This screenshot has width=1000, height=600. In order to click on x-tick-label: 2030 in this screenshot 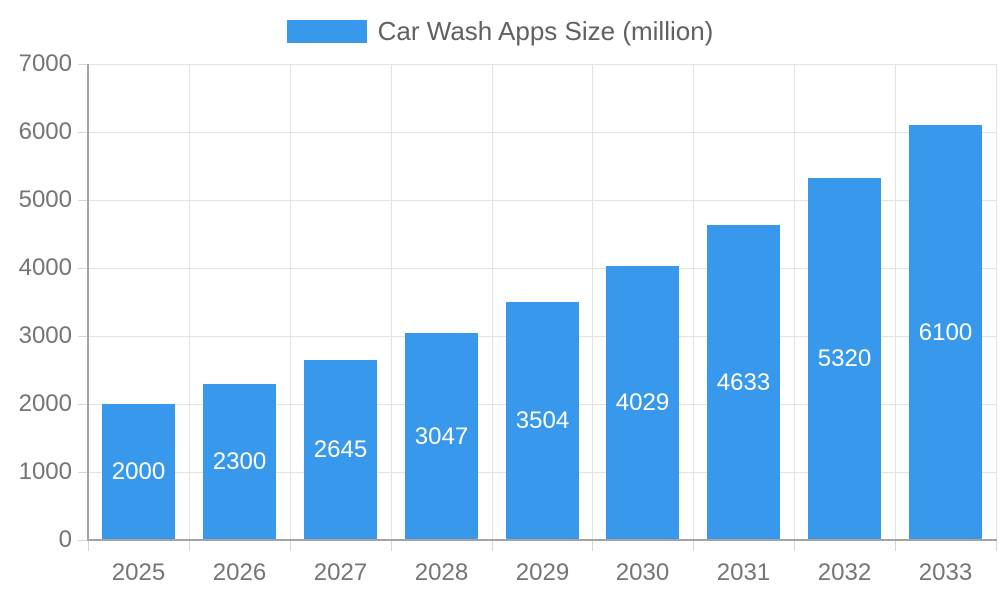, I will do `click(642, 572)`.